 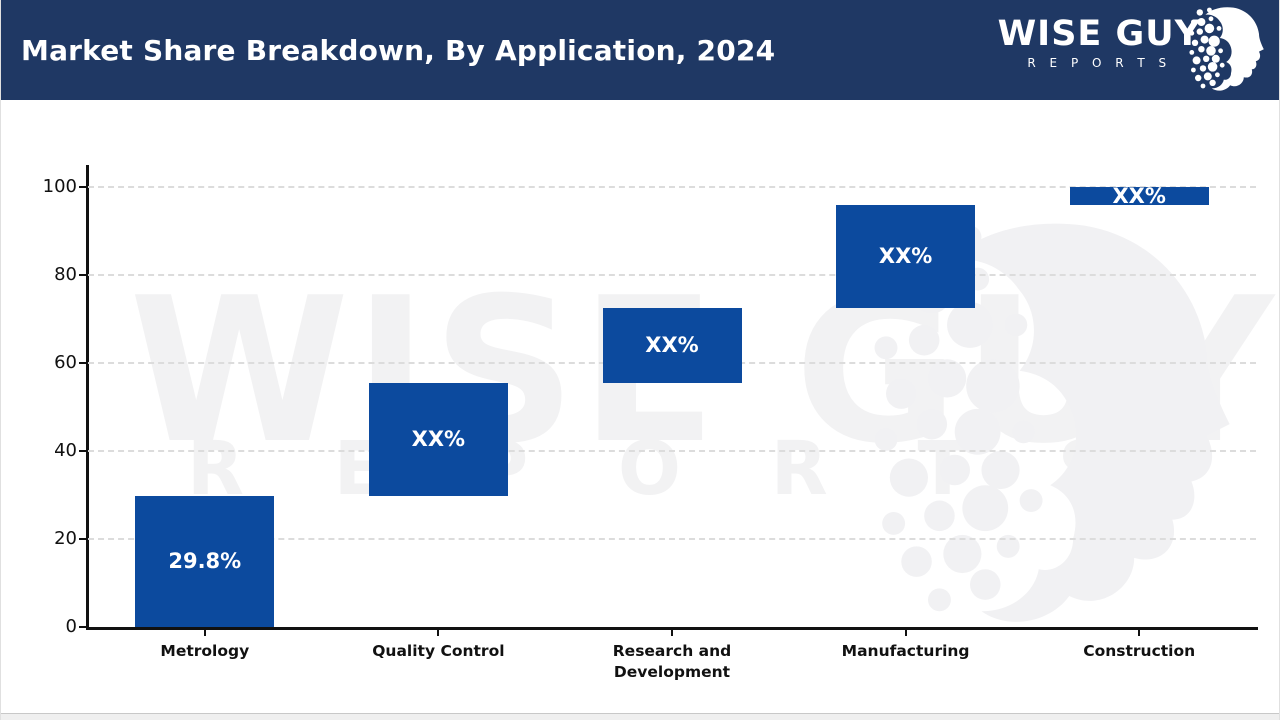 What do you see at coordinates (672, 661) in the screenshot?
I see `category-label: Research and Development` at bounding box center [672, 661].